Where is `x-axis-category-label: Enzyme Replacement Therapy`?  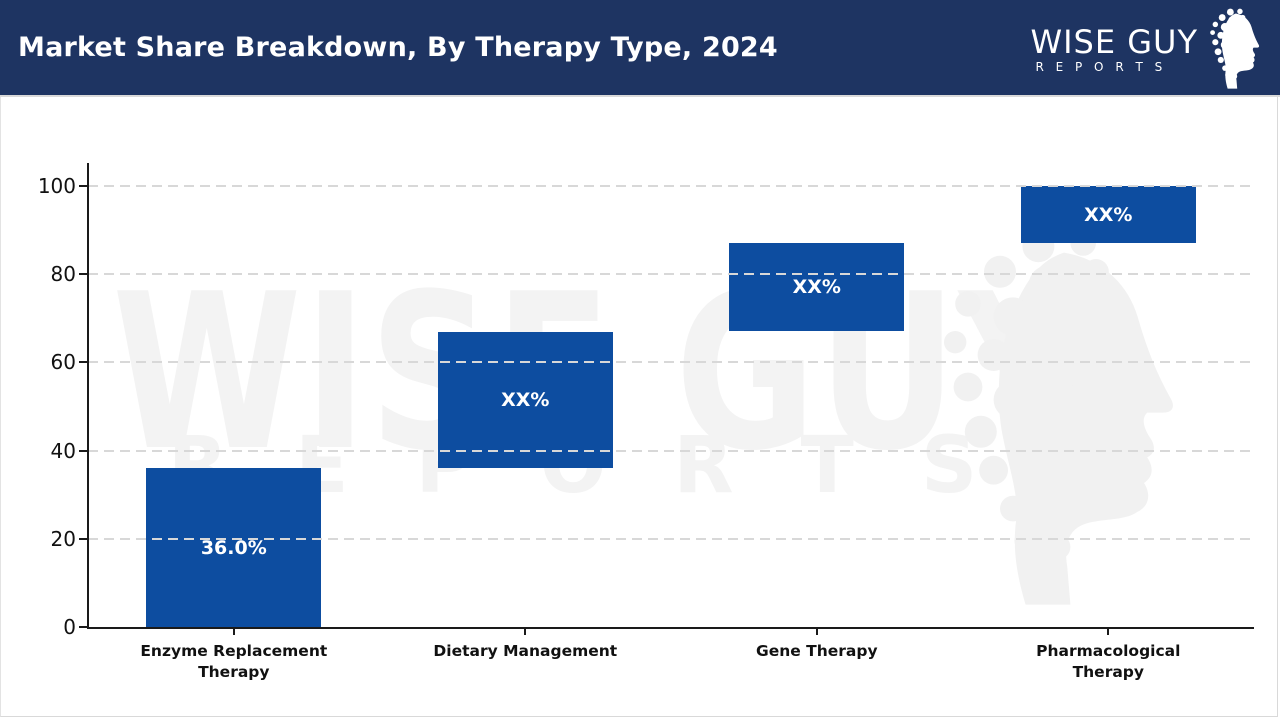 x-axis-category-label: Enzyme Replacement Therapy is located at coordinates (234, 662).